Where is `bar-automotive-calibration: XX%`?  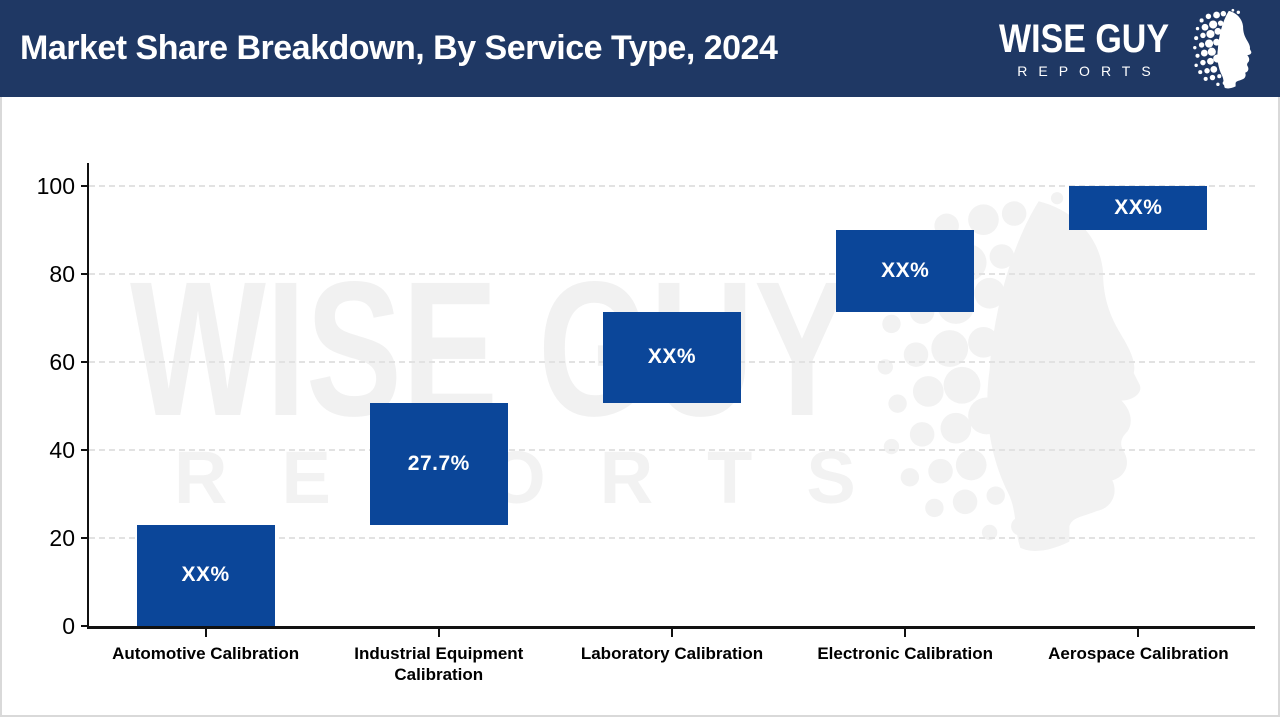
bar-automotive-calibration: XX% is located at coordinates (205, 575).